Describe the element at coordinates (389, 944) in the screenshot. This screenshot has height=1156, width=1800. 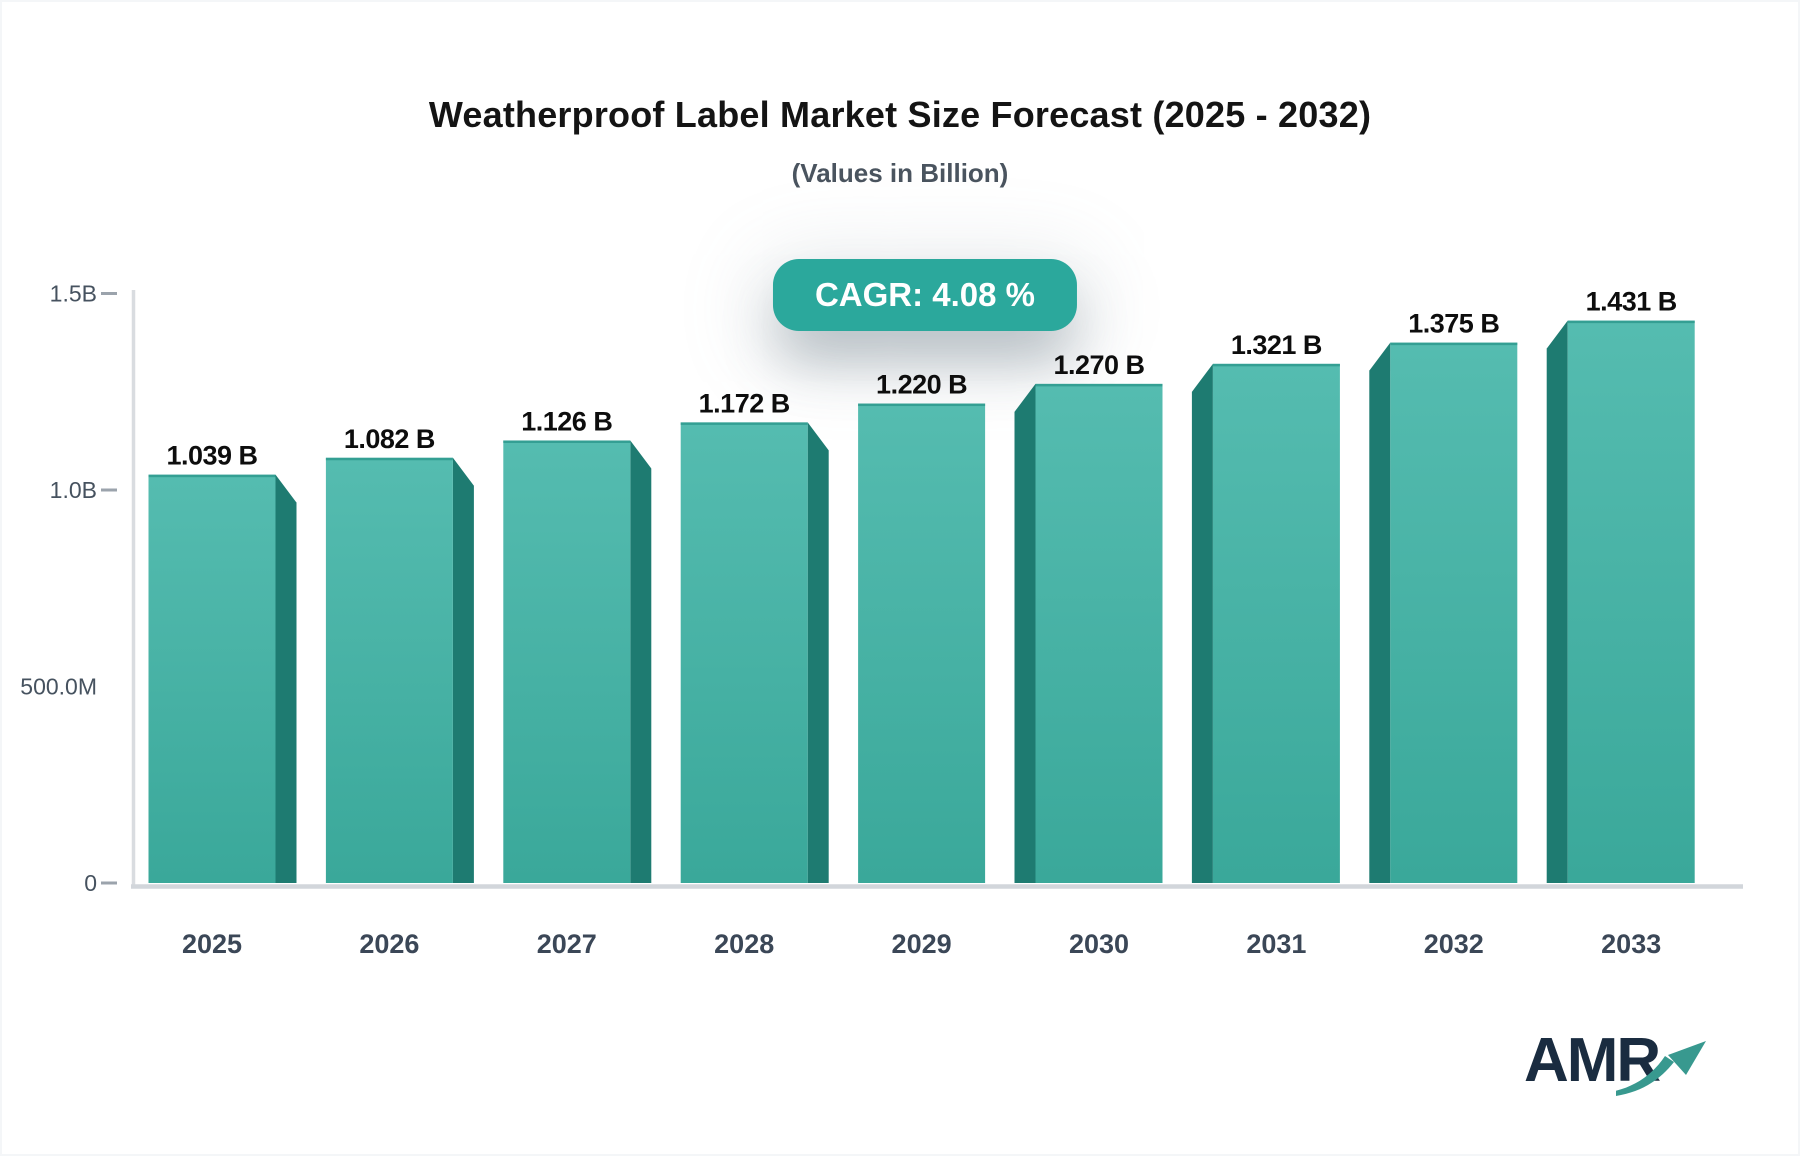
I see `x-label-2026: 2026` at that location.